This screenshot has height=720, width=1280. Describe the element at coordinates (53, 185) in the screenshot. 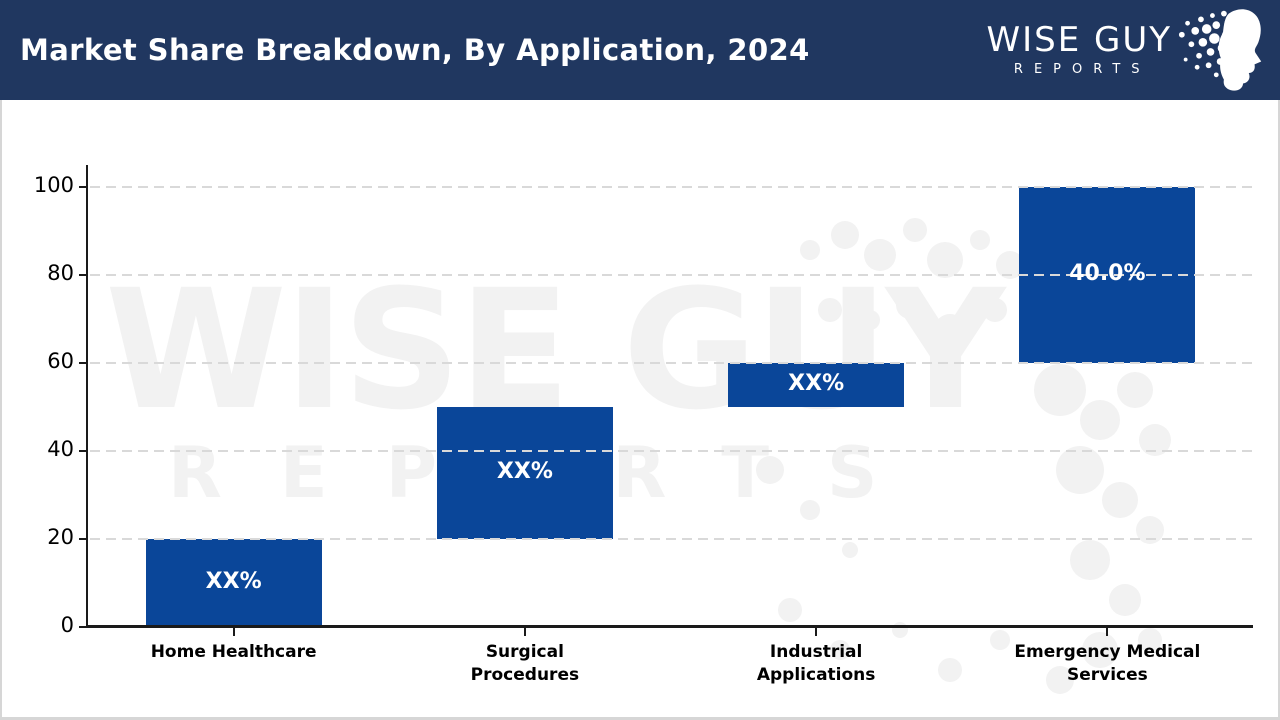

I see `y-tick-label-100: 100` at that location.